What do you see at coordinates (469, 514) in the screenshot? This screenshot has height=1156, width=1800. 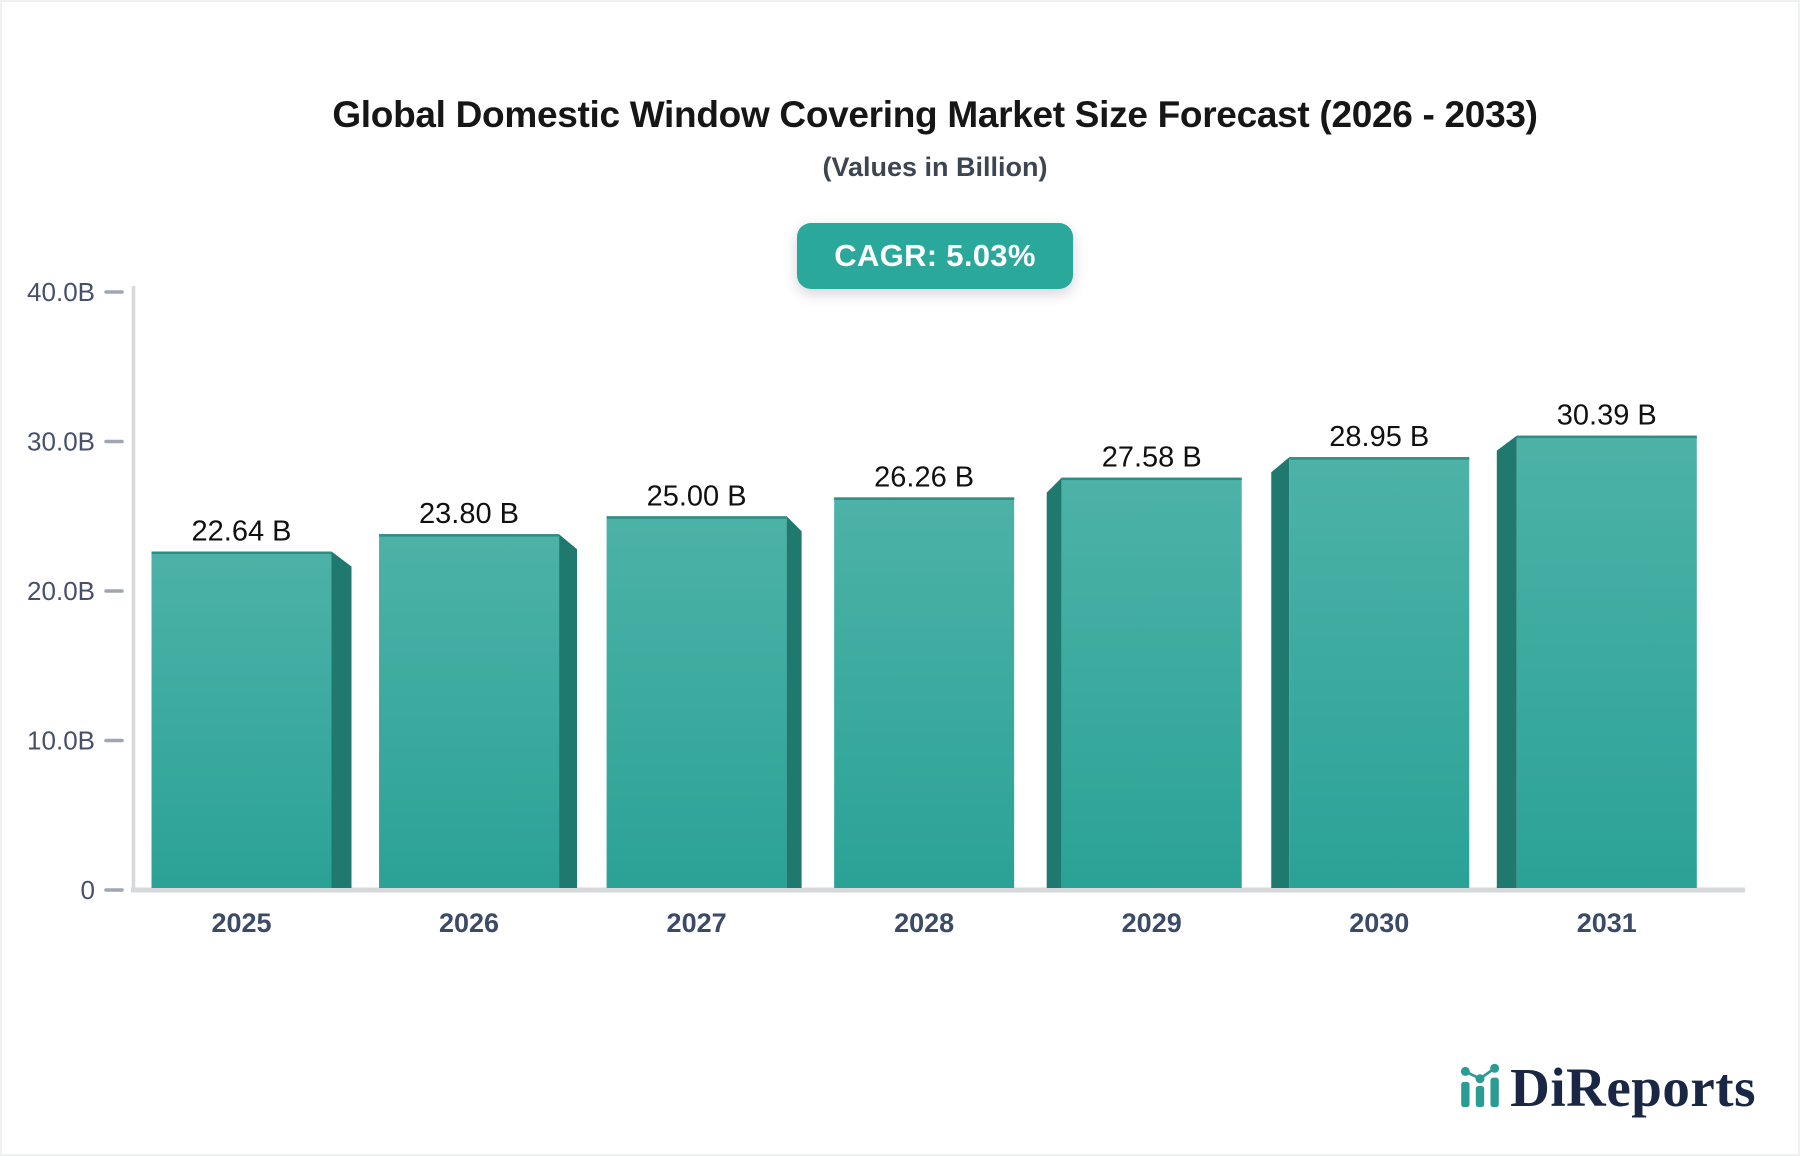 I see `bar-value-label: 23.80 B` at bounding box center [469, 514].